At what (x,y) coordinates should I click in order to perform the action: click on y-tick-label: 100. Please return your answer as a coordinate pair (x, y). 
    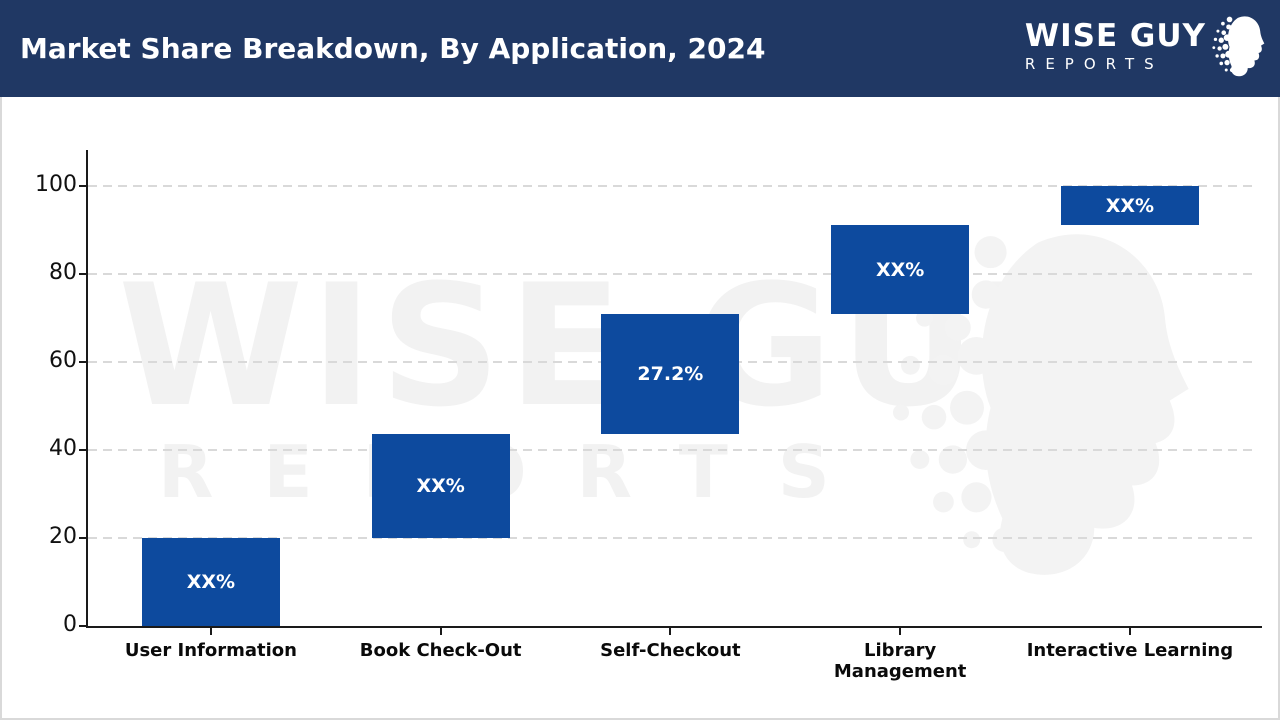
    Looking at the image, I should click on (56, 184).